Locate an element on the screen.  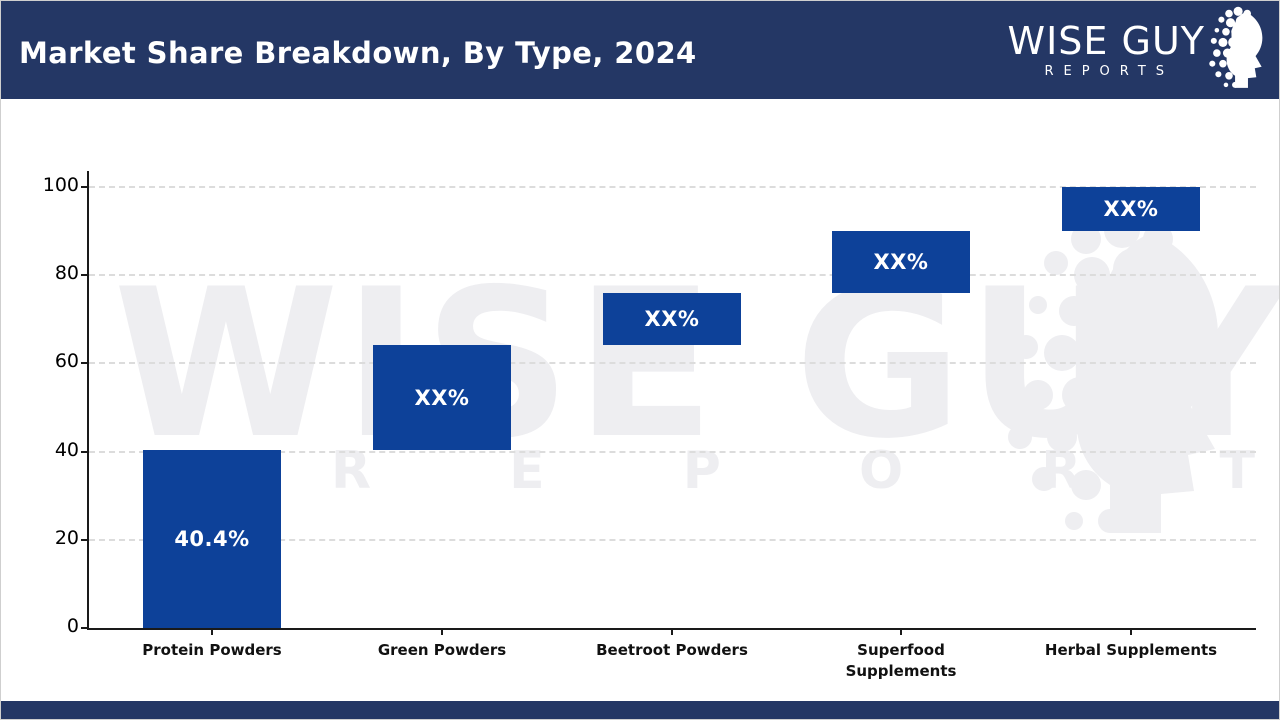
y-axis-tick-label: 60 is located at coordinates (66, 361).